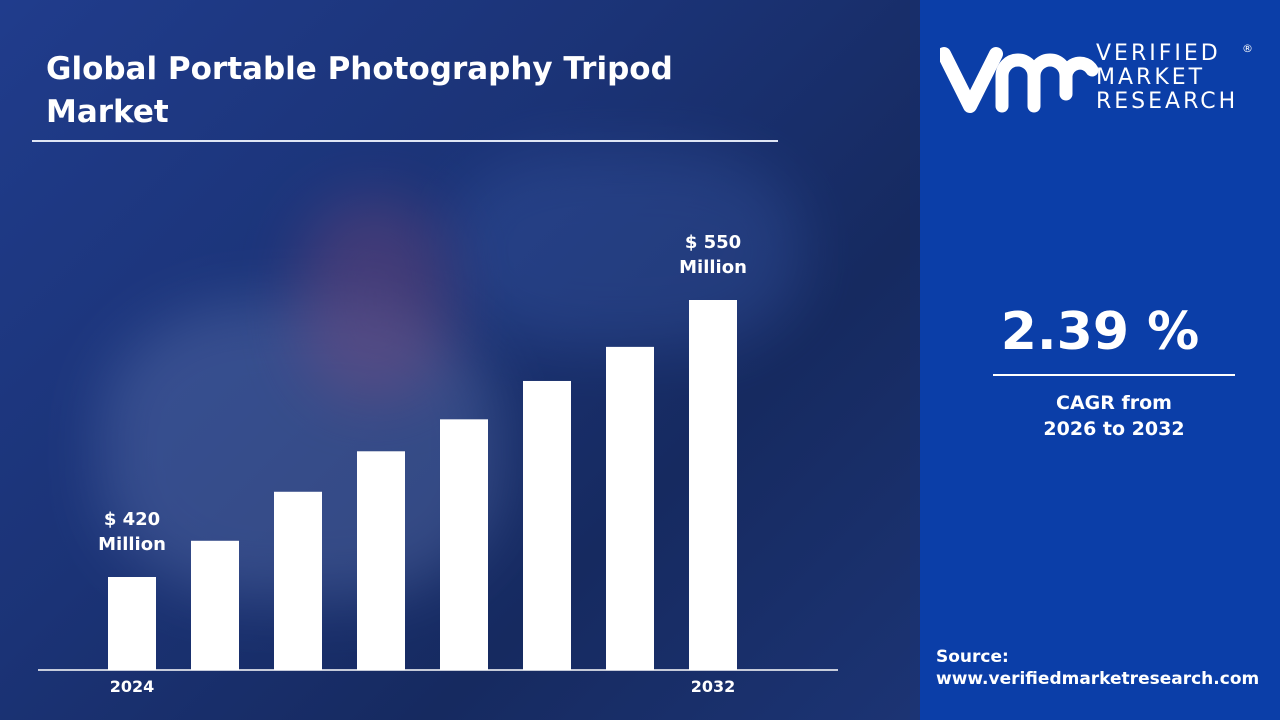 This screenshot has height=720, width=1280. What do you see at coordinates (713, 686) in the screenshot?
I see `x-tick-label: 2032` at bounding box center [713, 686].